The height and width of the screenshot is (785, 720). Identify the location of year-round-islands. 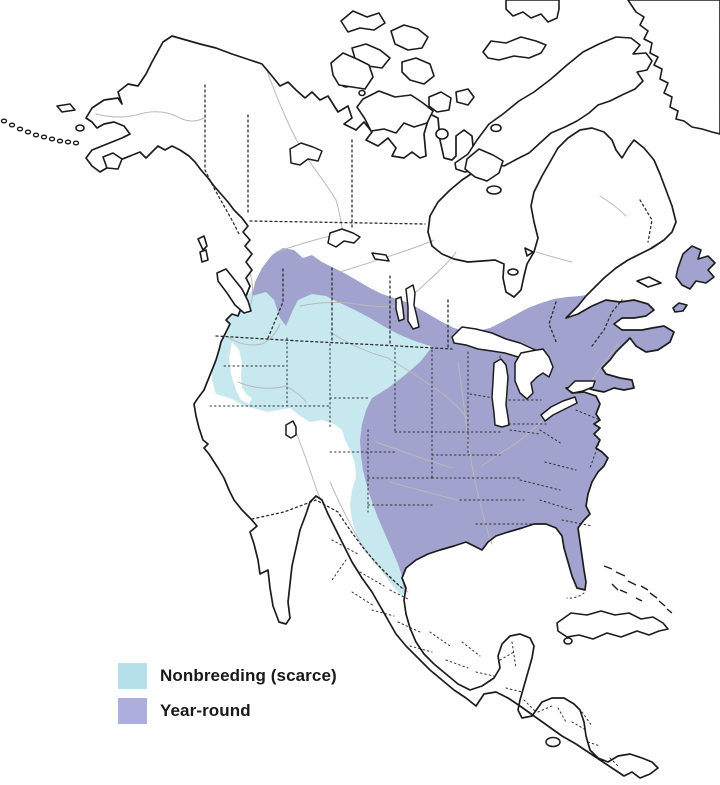
(694, 279).